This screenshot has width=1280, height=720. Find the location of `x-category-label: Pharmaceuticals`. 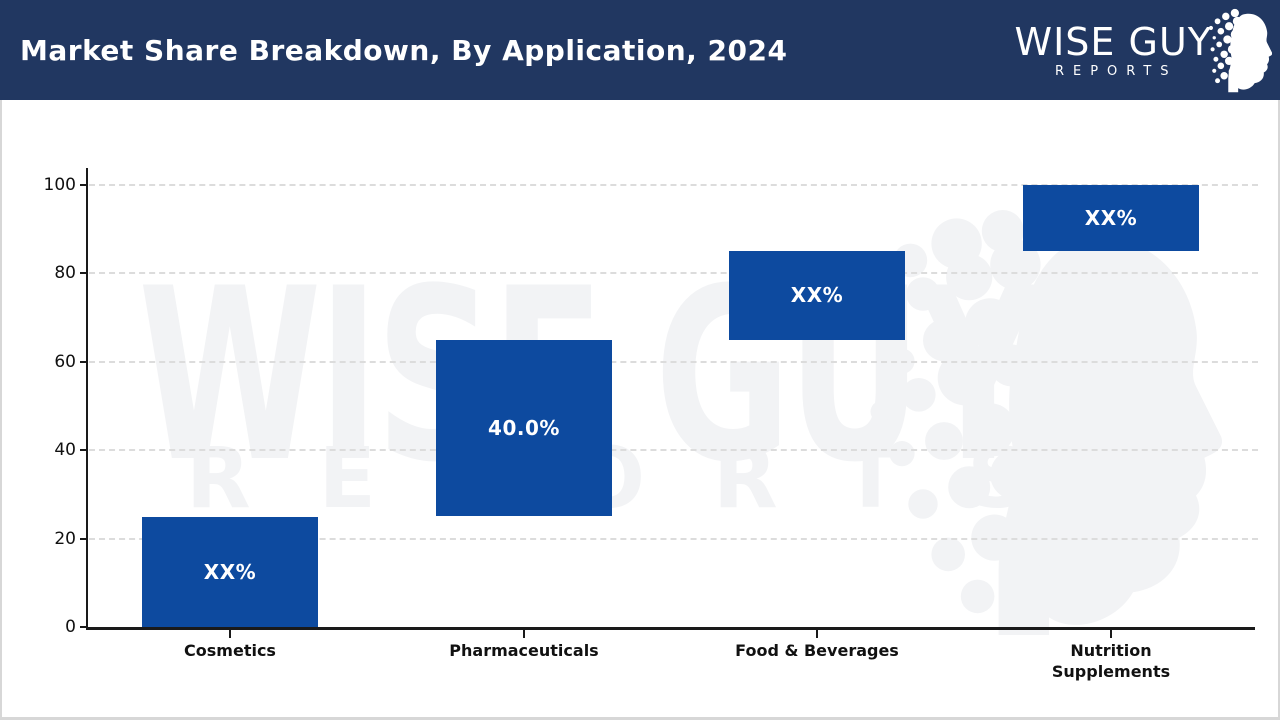

x-category-label: Pharmaceuticals is located at coordinates (524, 650).